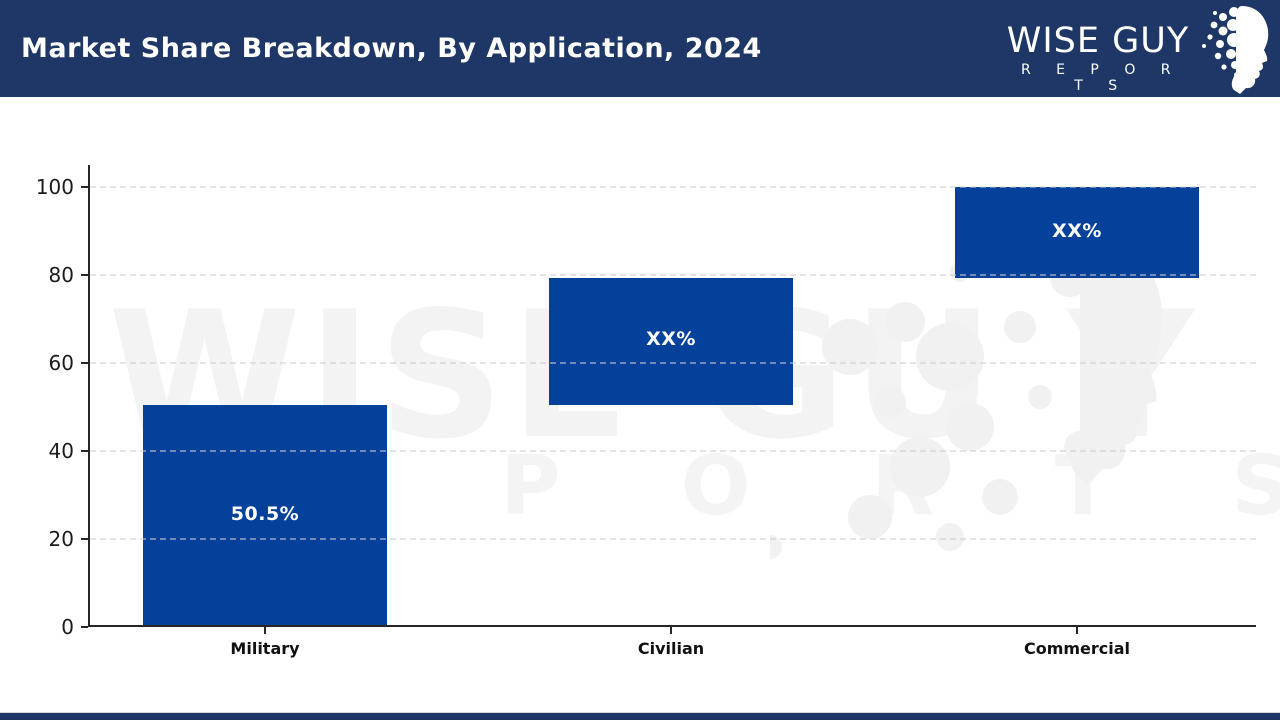 The image size is (1280, 720). I want to click on logo-brand-sub: R E P O R T S, so click(1101, 78).